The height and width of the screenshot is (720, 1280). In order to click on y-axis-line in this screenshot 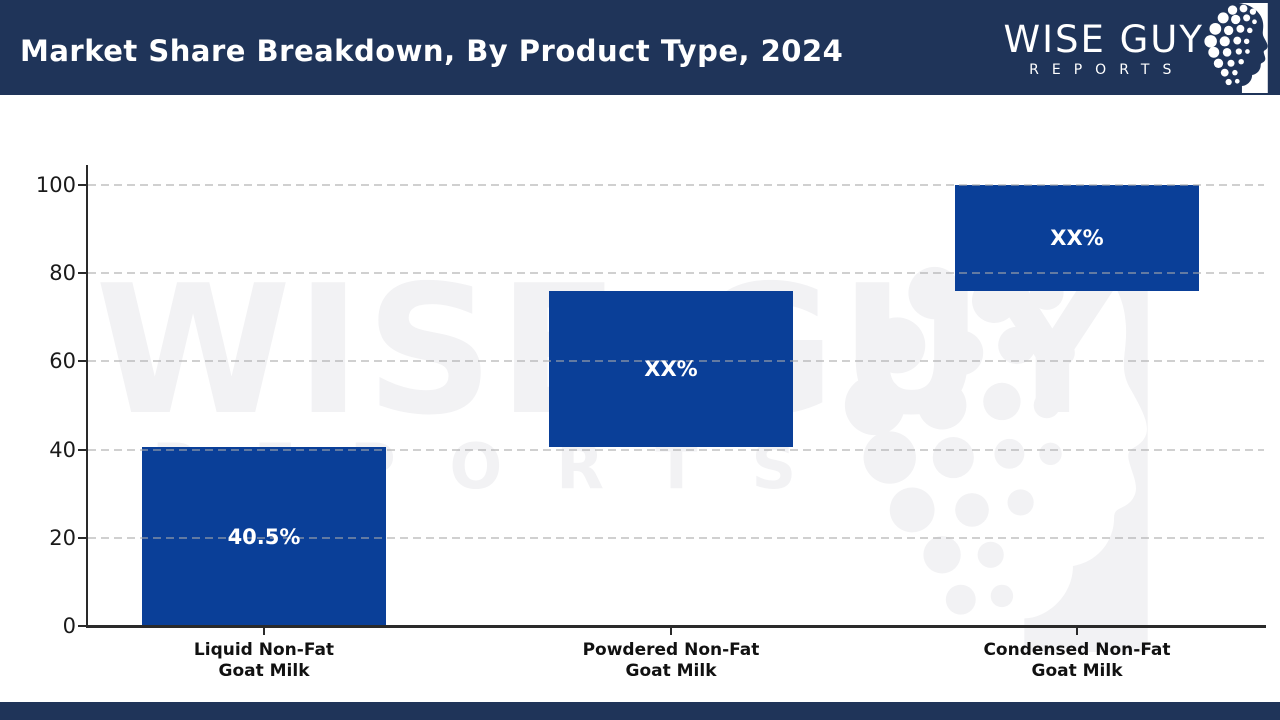, I will do `click(87, 396)`.